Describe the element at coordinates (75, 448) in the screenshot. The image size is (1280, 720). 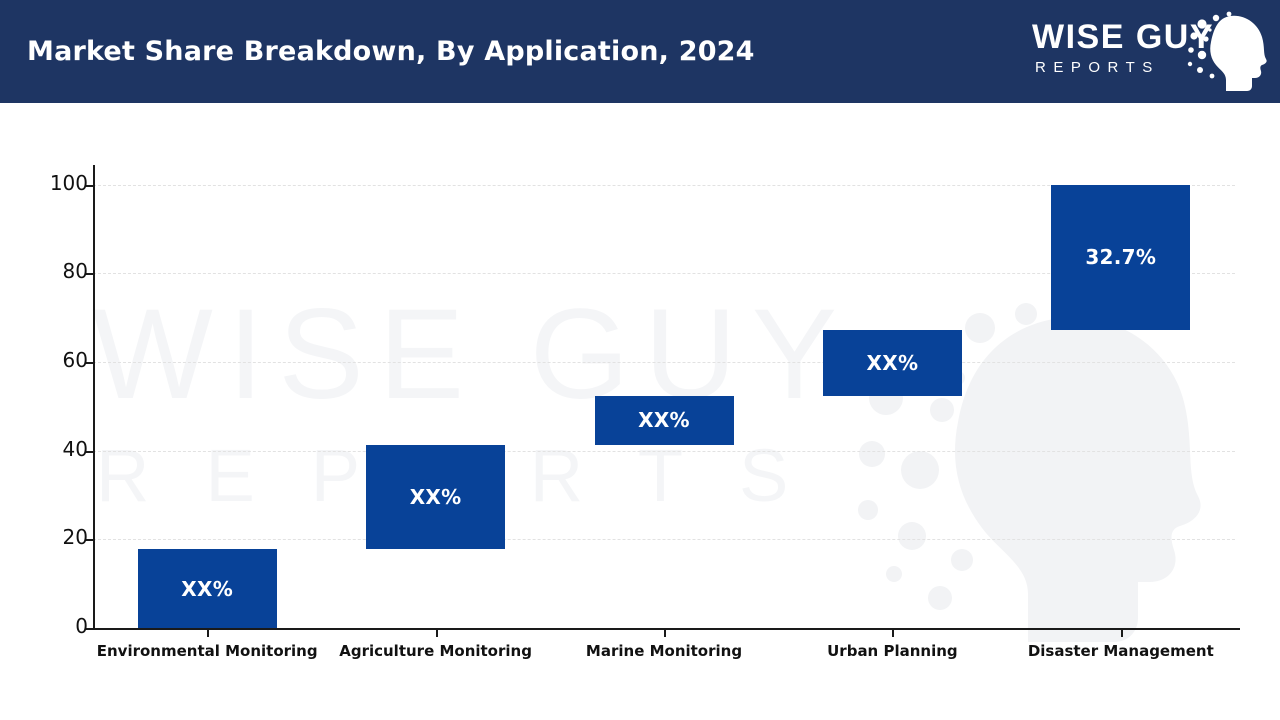
I see `y-axis-tick-label: 40` at that location.